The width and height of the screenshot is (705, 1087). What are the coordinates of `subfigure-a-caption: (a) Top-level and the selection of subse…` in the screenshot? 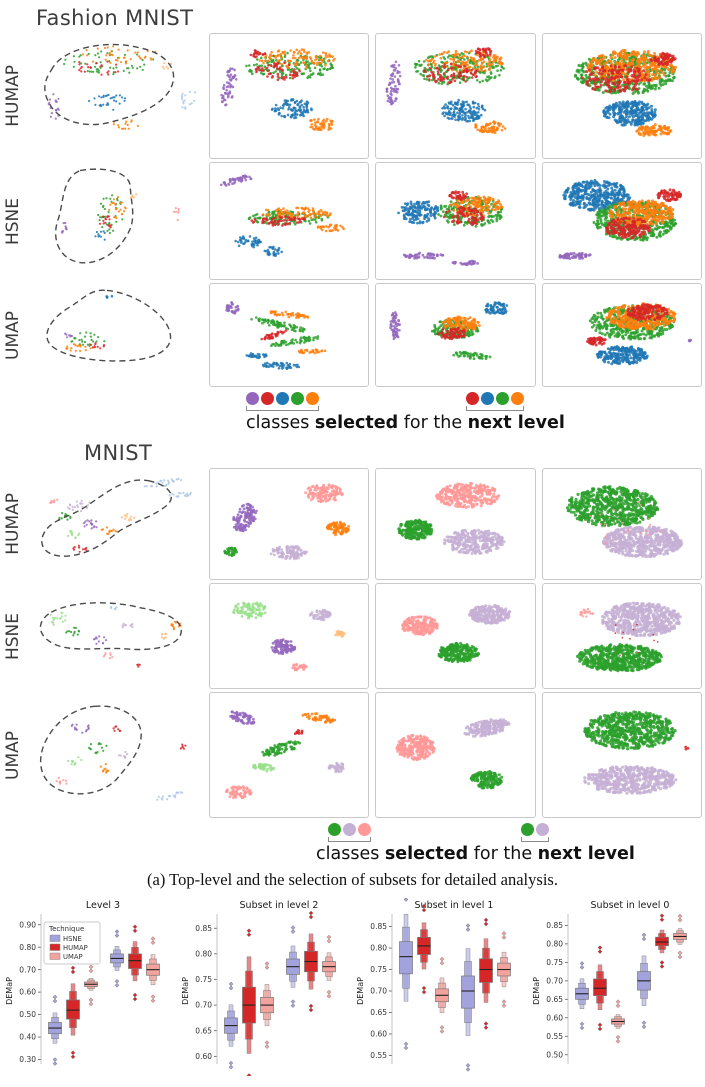 It's located at (352, 880).